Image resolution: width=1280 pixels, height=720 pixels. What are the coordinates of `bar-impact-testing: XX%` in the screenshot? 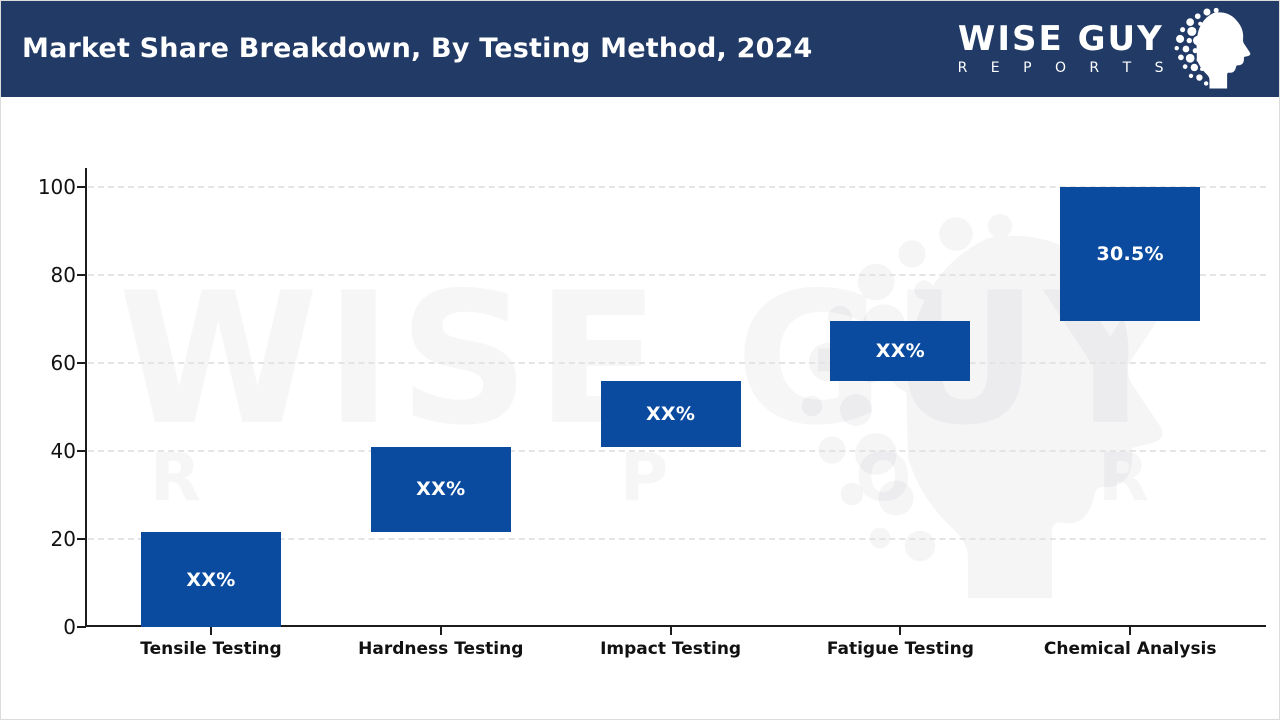 It's located at (670, 413).